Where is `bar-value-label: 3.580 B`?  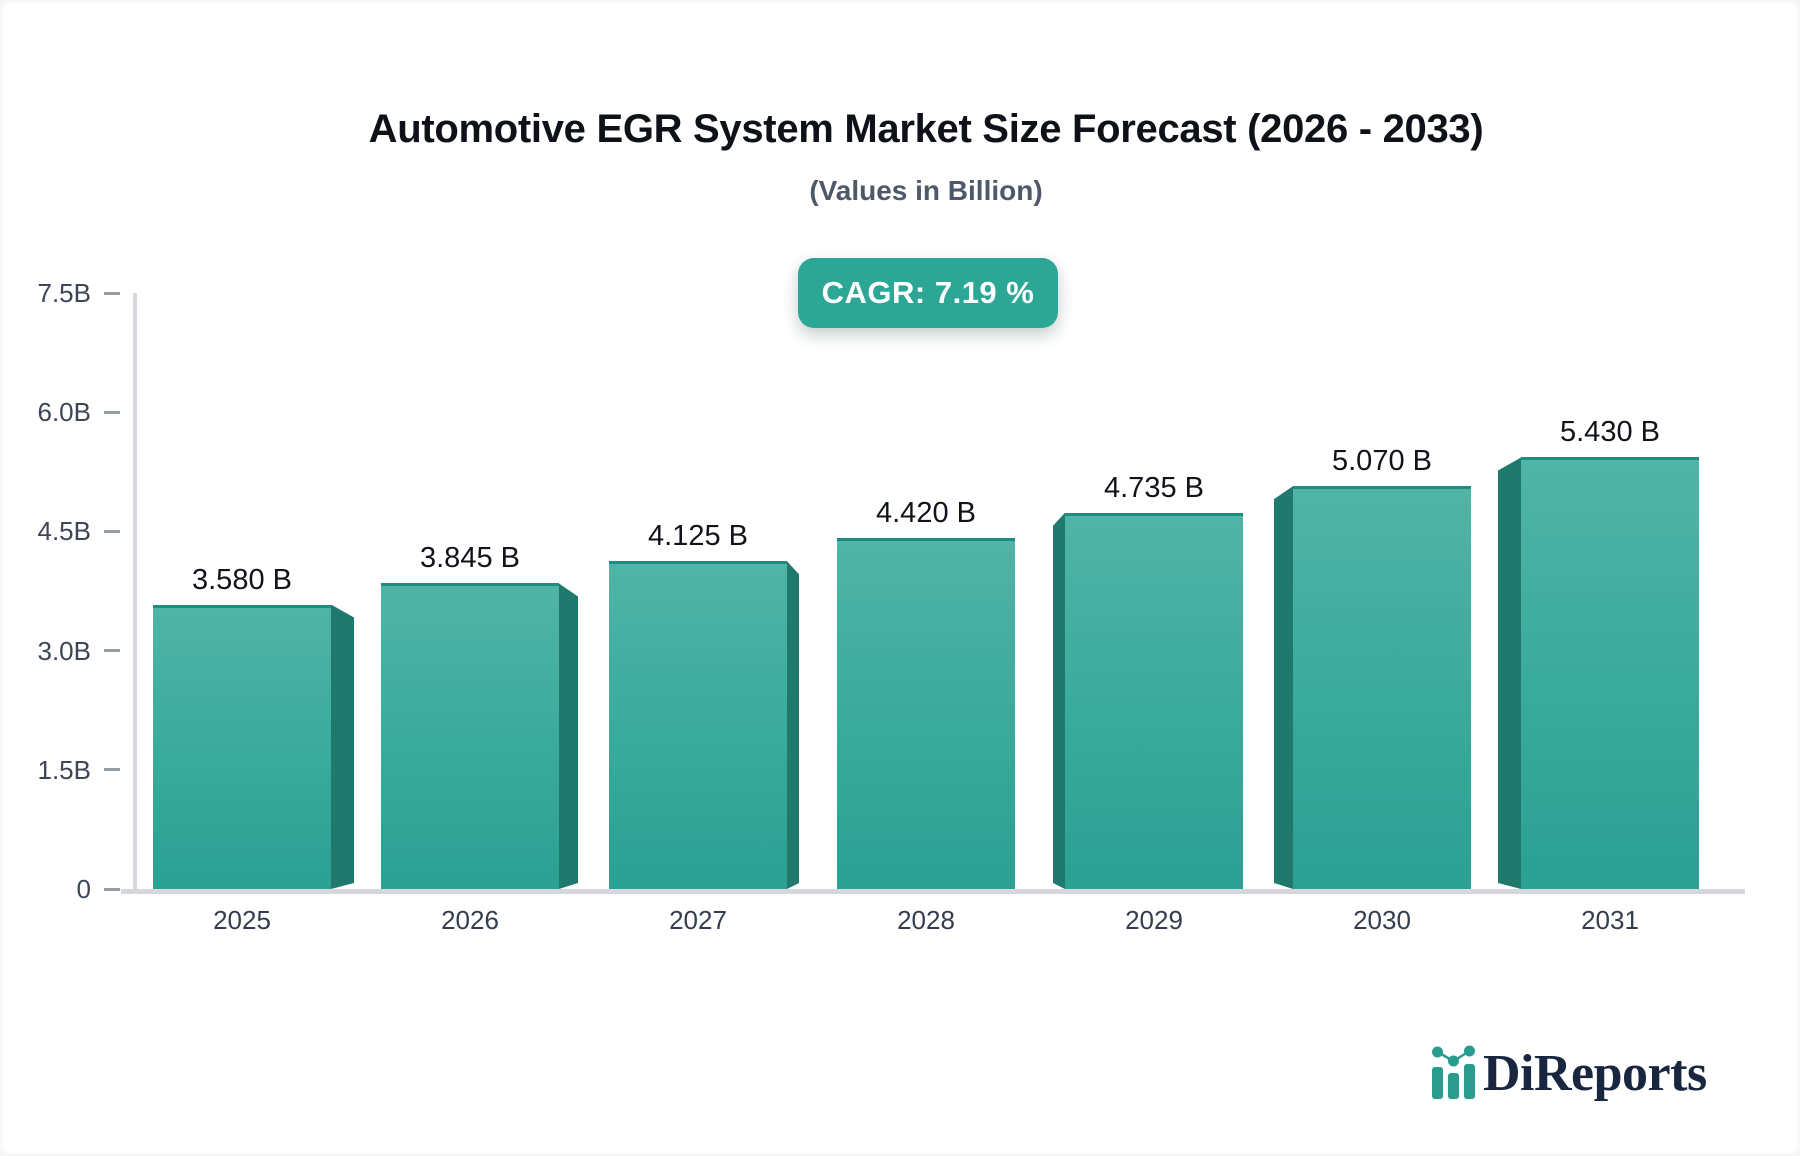 bar-value-label: 3.580 B is located at coordinates (242, 579).